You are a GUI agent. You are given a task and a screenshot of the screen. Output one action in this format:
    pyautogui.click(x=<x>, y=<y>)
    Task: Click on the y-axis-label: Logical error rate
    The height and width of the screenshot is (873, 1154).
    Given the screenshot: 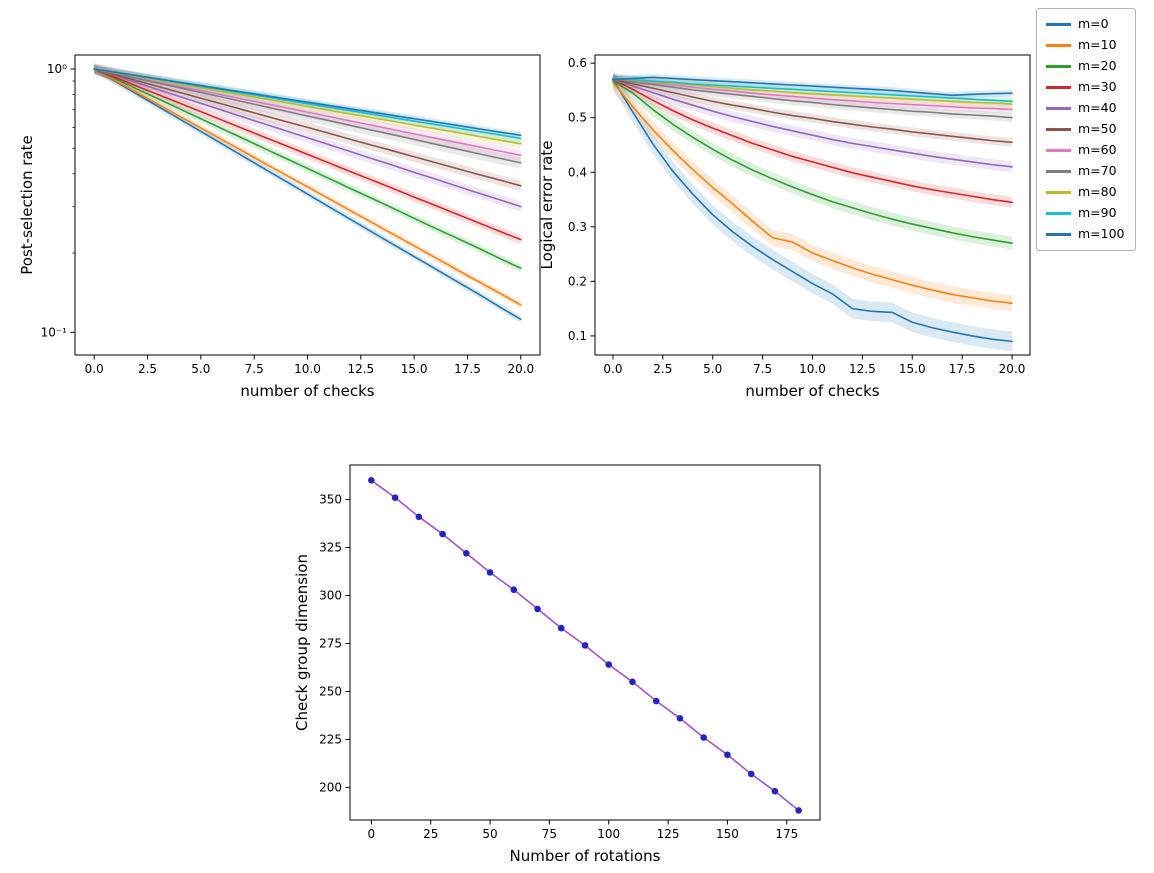 What is the action you would take?
    pyautogui.click(x=547, y=205)
    